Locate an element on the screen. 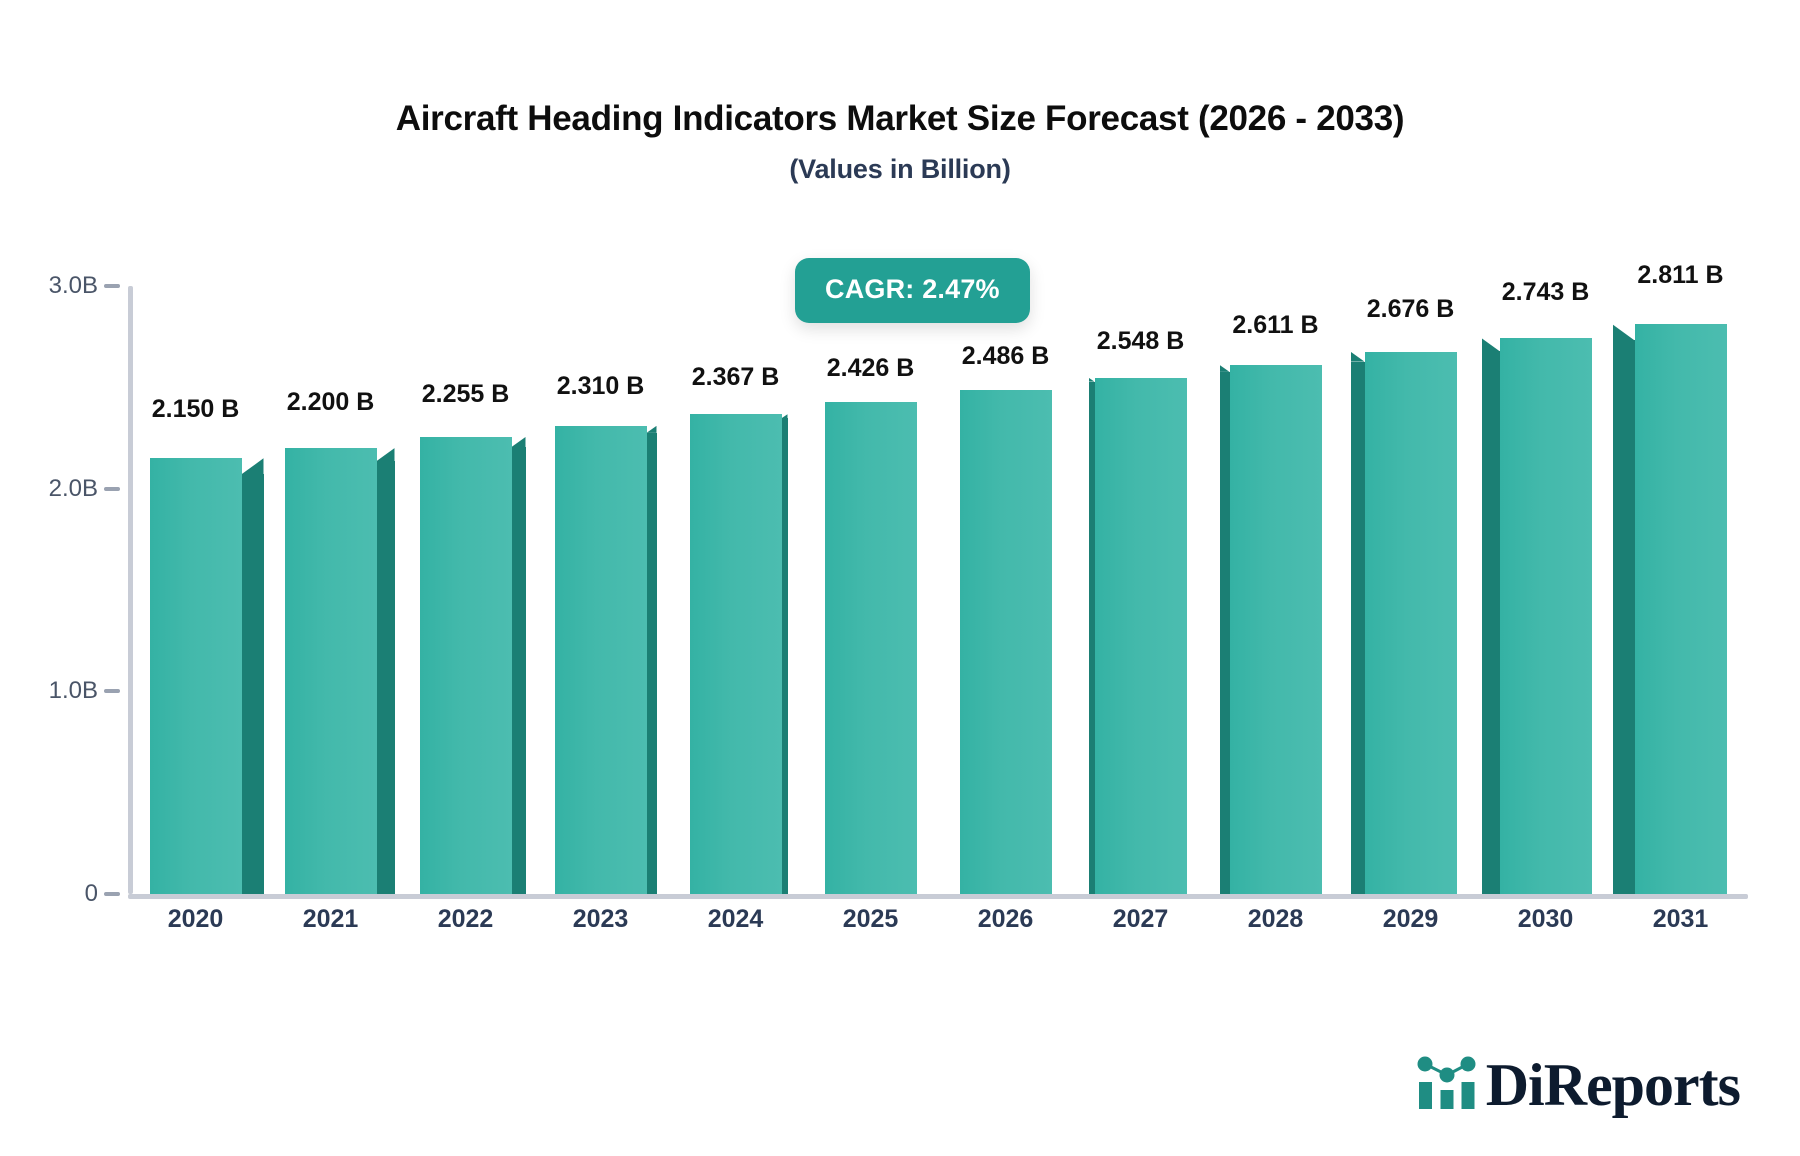 The image size is (1800, 1156). bar-group: 2.310 B is located at coordinates (605, 590).